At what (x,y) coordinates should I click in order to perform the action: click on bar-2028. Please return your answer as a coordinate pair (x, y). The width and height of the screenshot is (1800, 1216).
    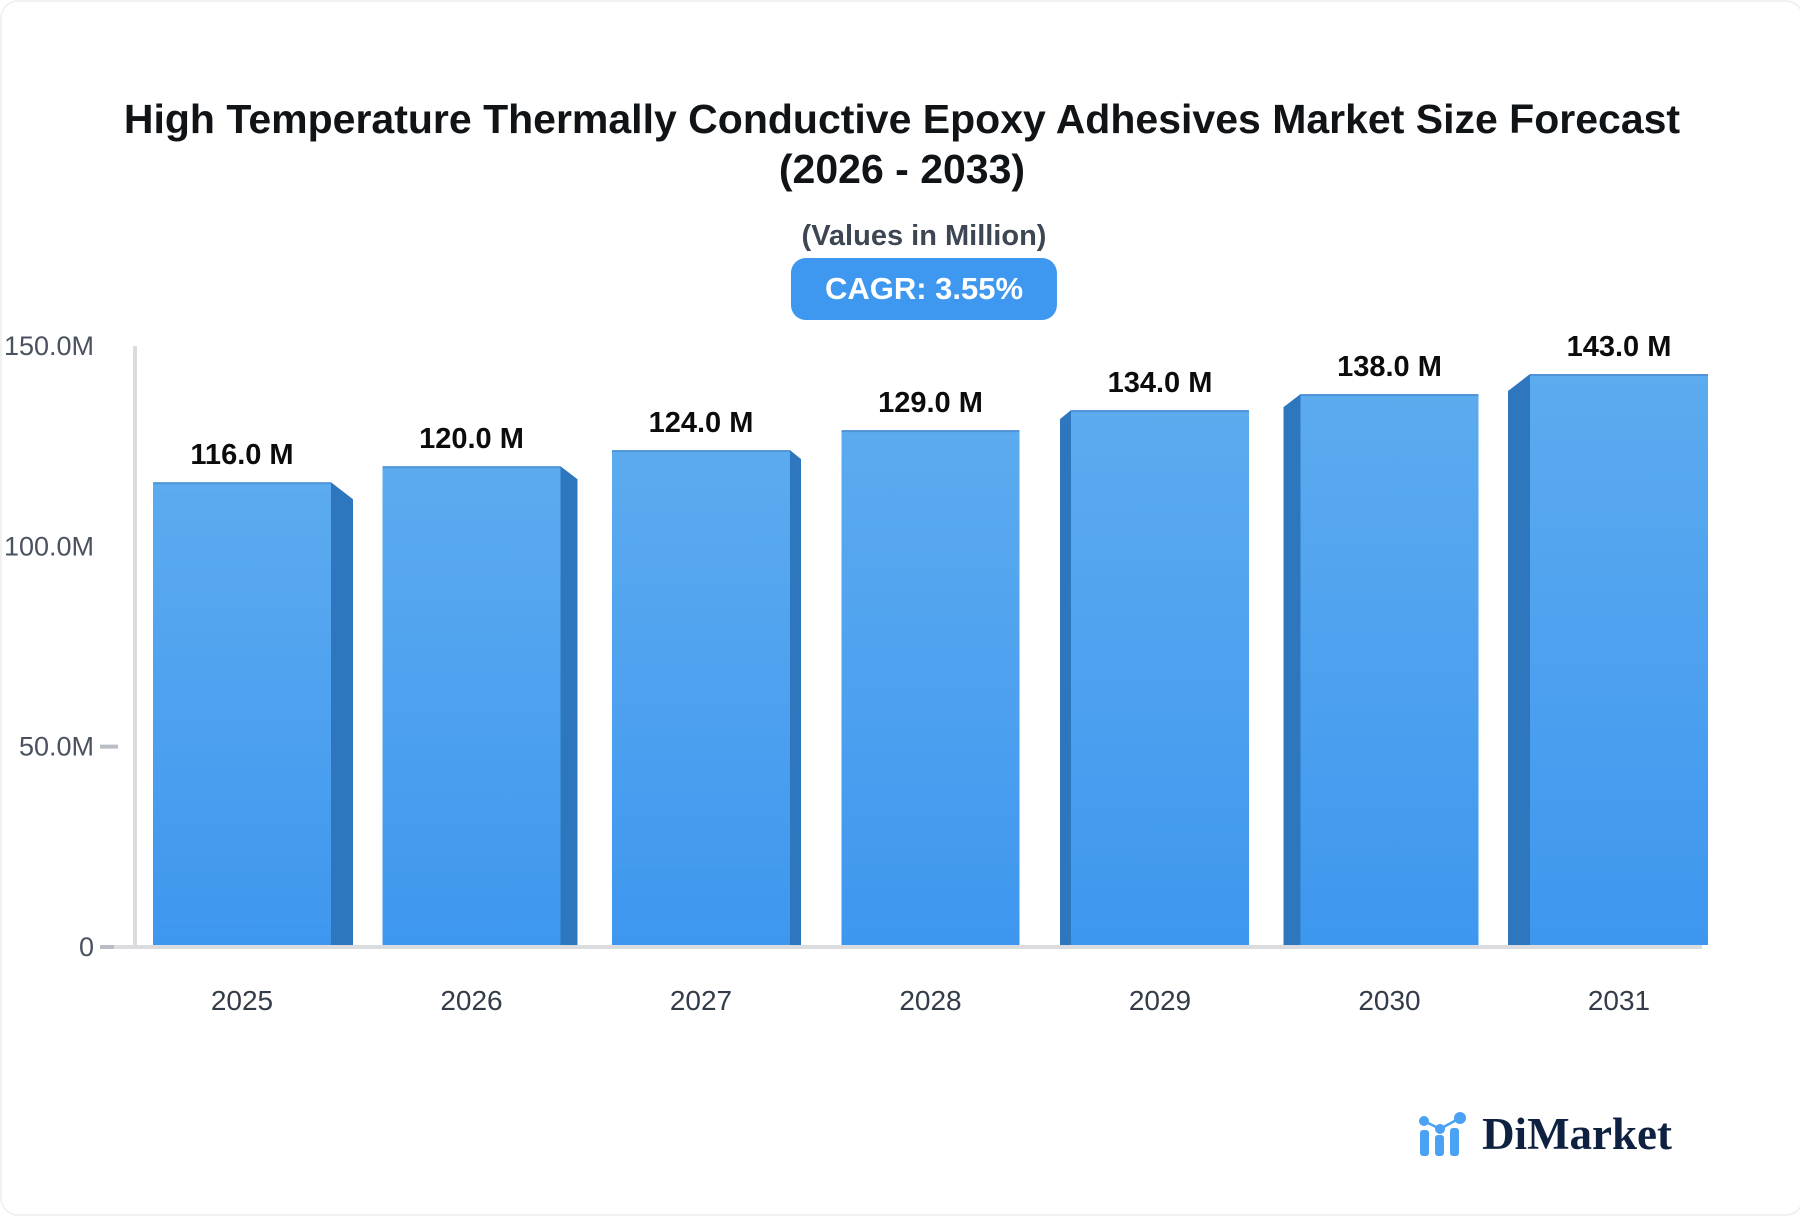
    Looking at the image, I should click on (930, 687).